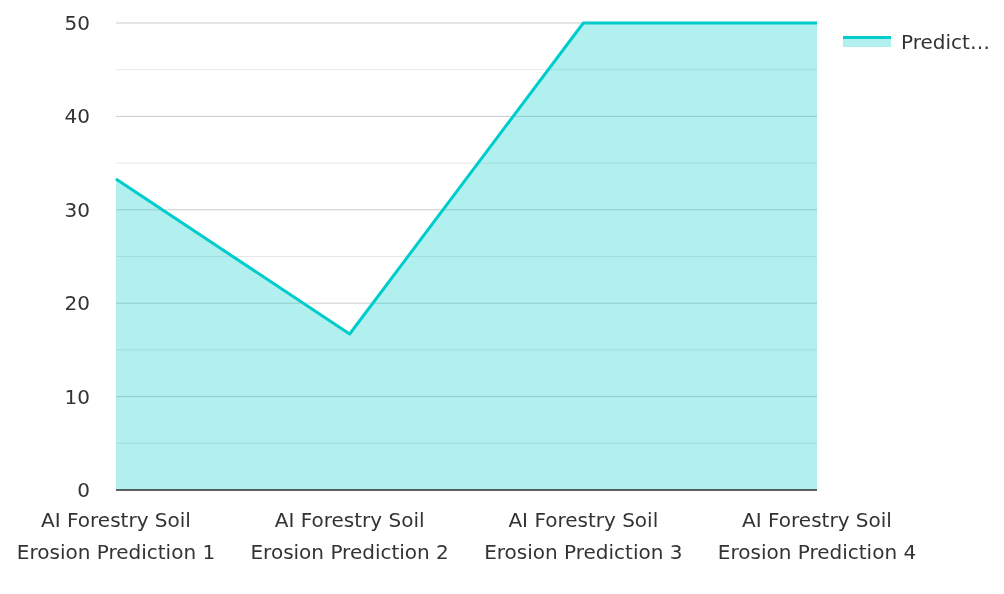  What do you see at coordinates (583, 536) in the screenshot?
I see `x-tick-label: AI Forestry Soil Erosion Prediction 3` at bounding box center [583, 536].